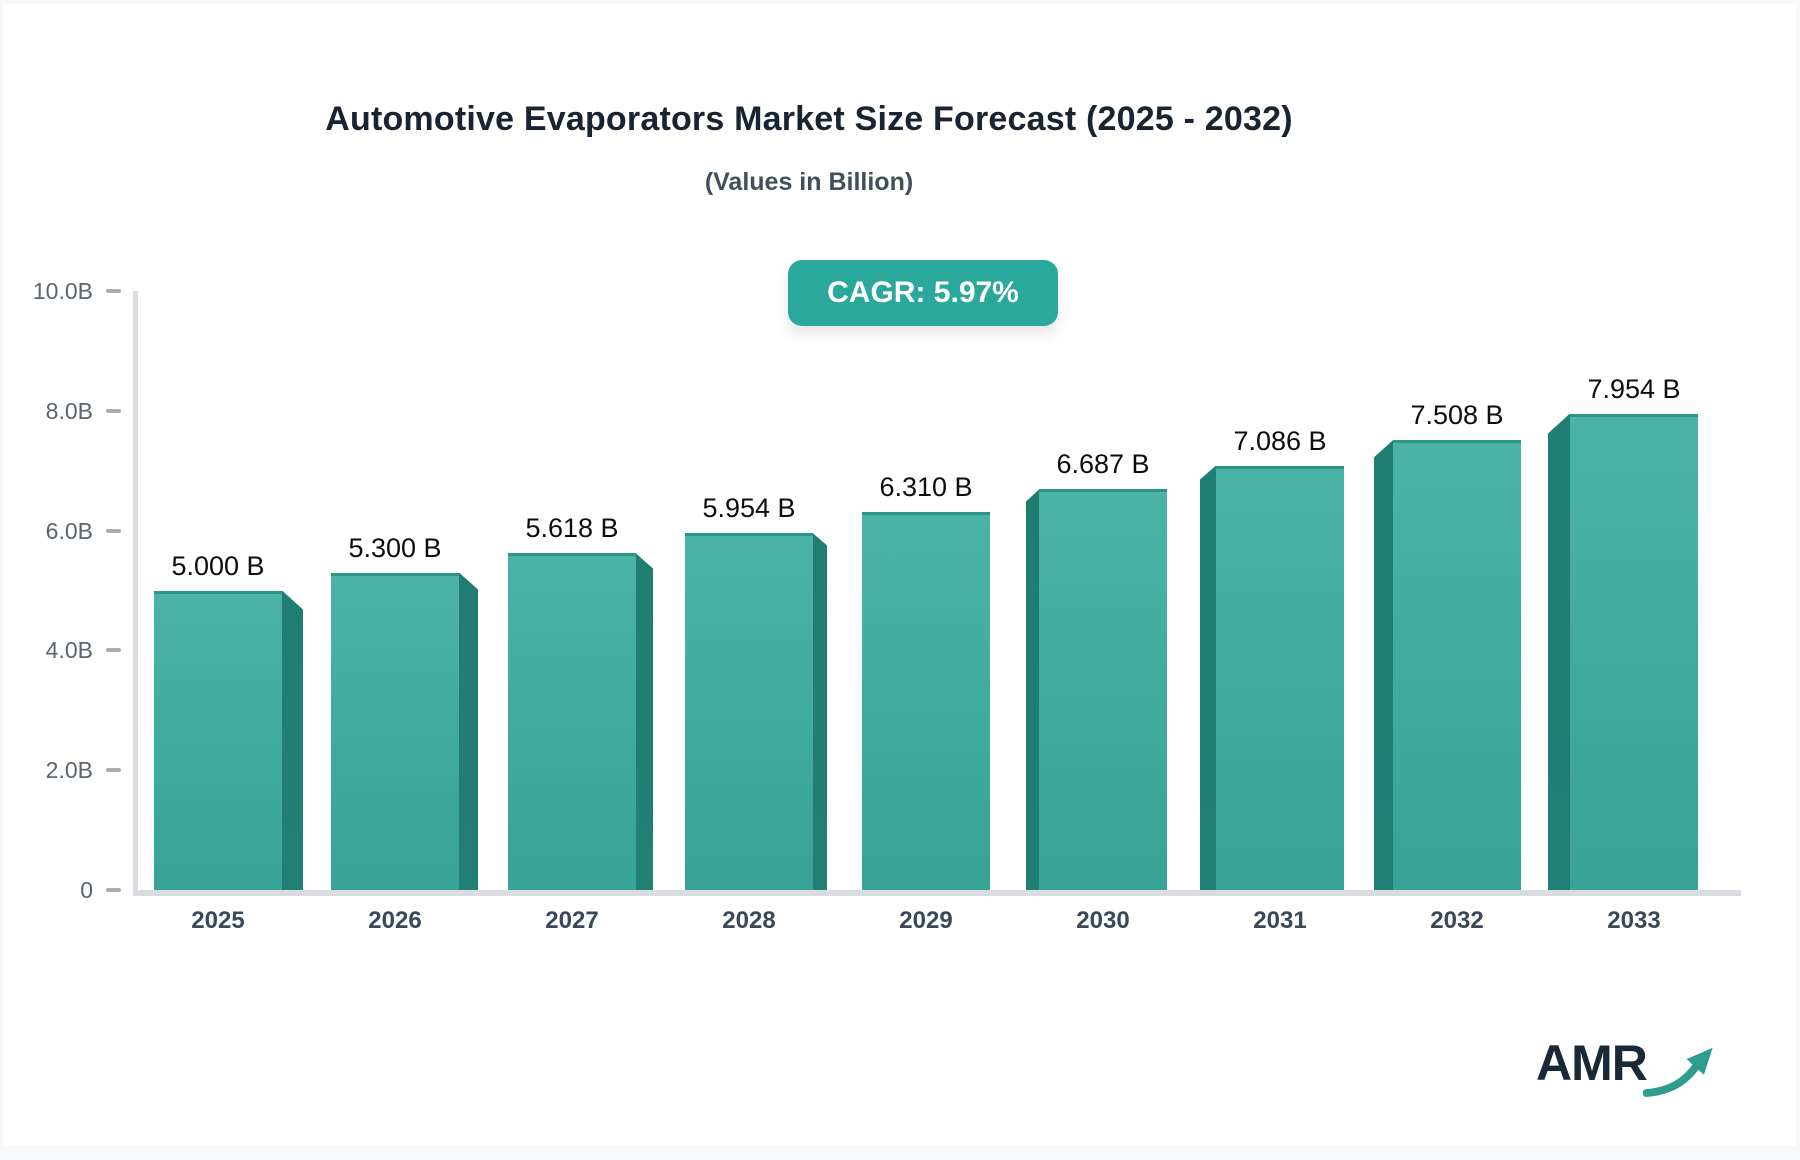 The height and width of the screenshot is (1160, 1800). Describe the element at coordinates (468, 731) in the screenshot. I see `bar-3d-side-2026` at that location.